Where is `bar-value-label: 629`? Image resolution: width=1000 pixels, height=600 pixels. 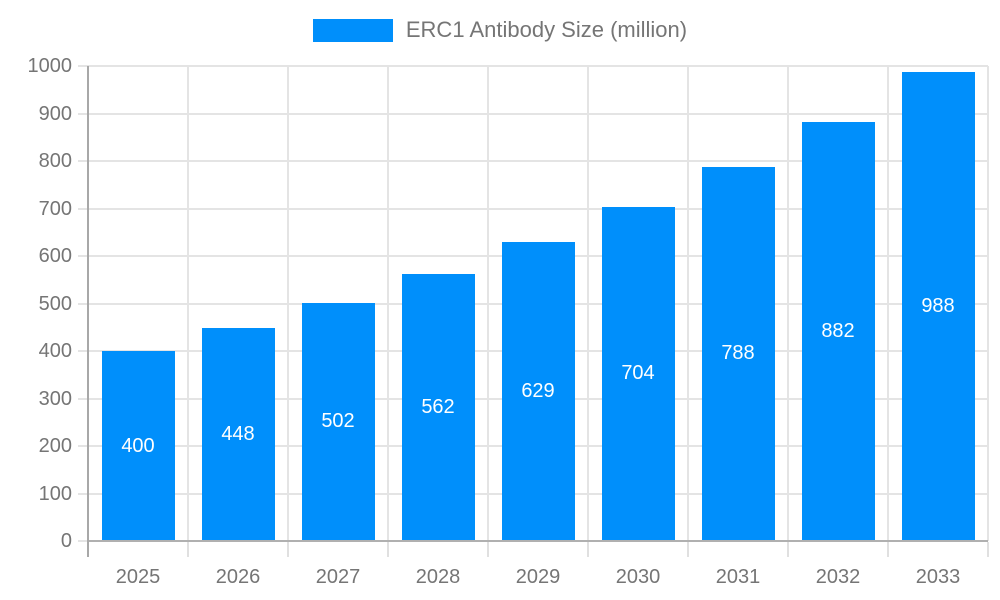 bar-value-label: 629 is located at coordinates (538, 391).